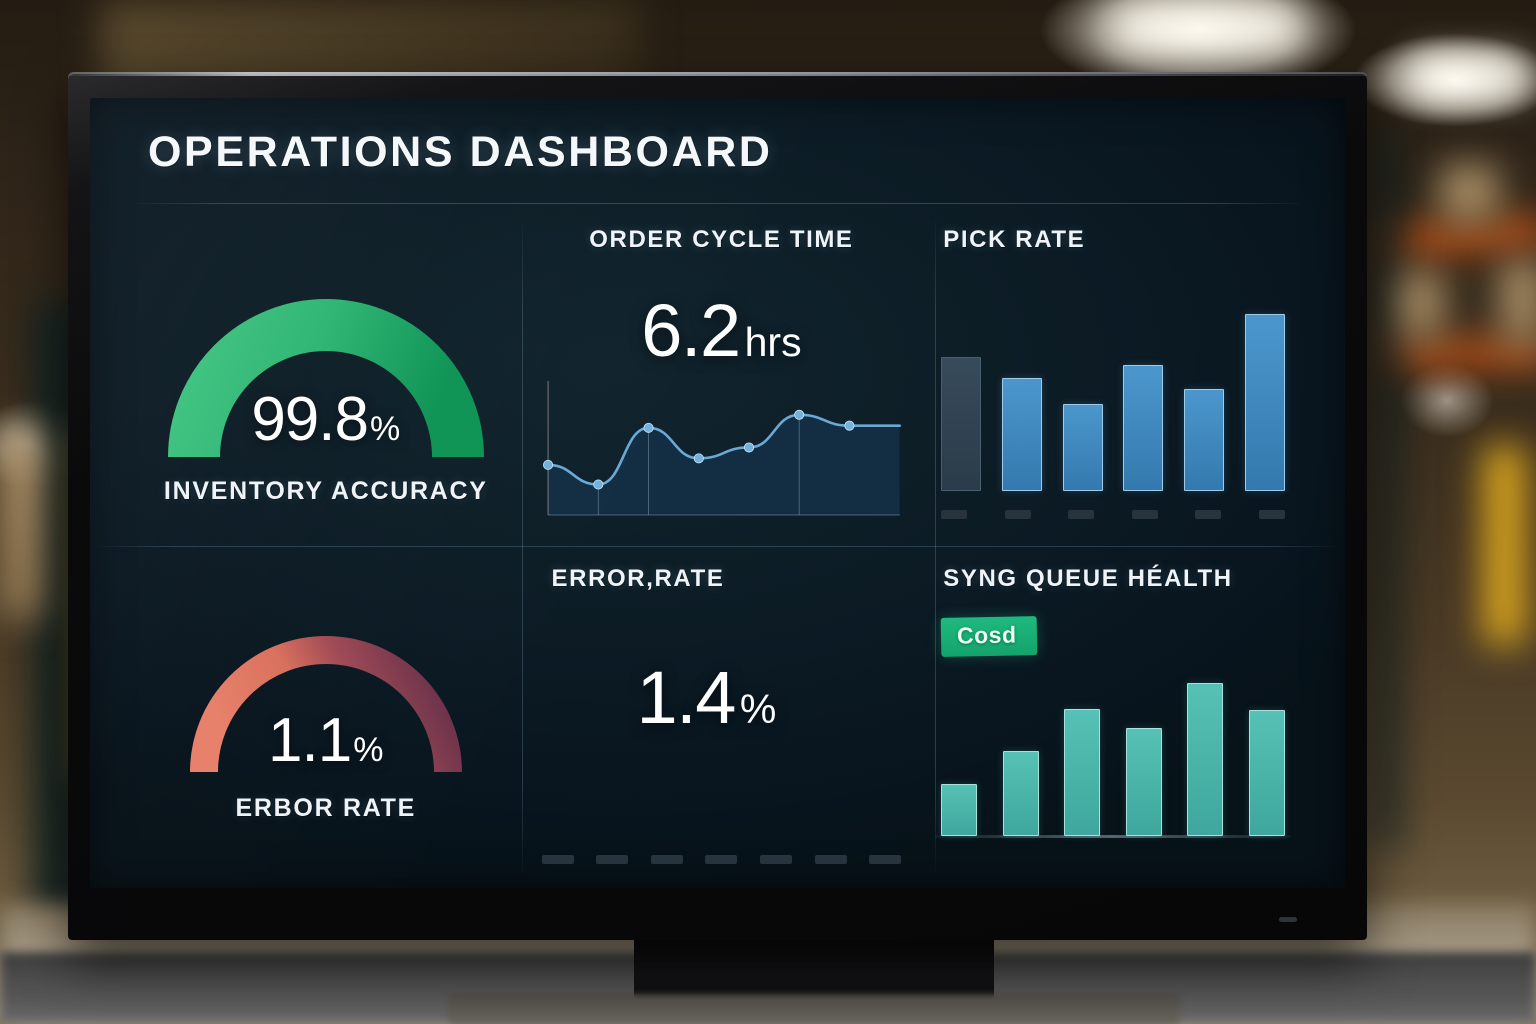 The width and height of the screenshot is (1536, 1024). Describe the element at coordinates (1014, 239) in the screenshot. I see `pick-rate-title: PICK RATE` at that location.